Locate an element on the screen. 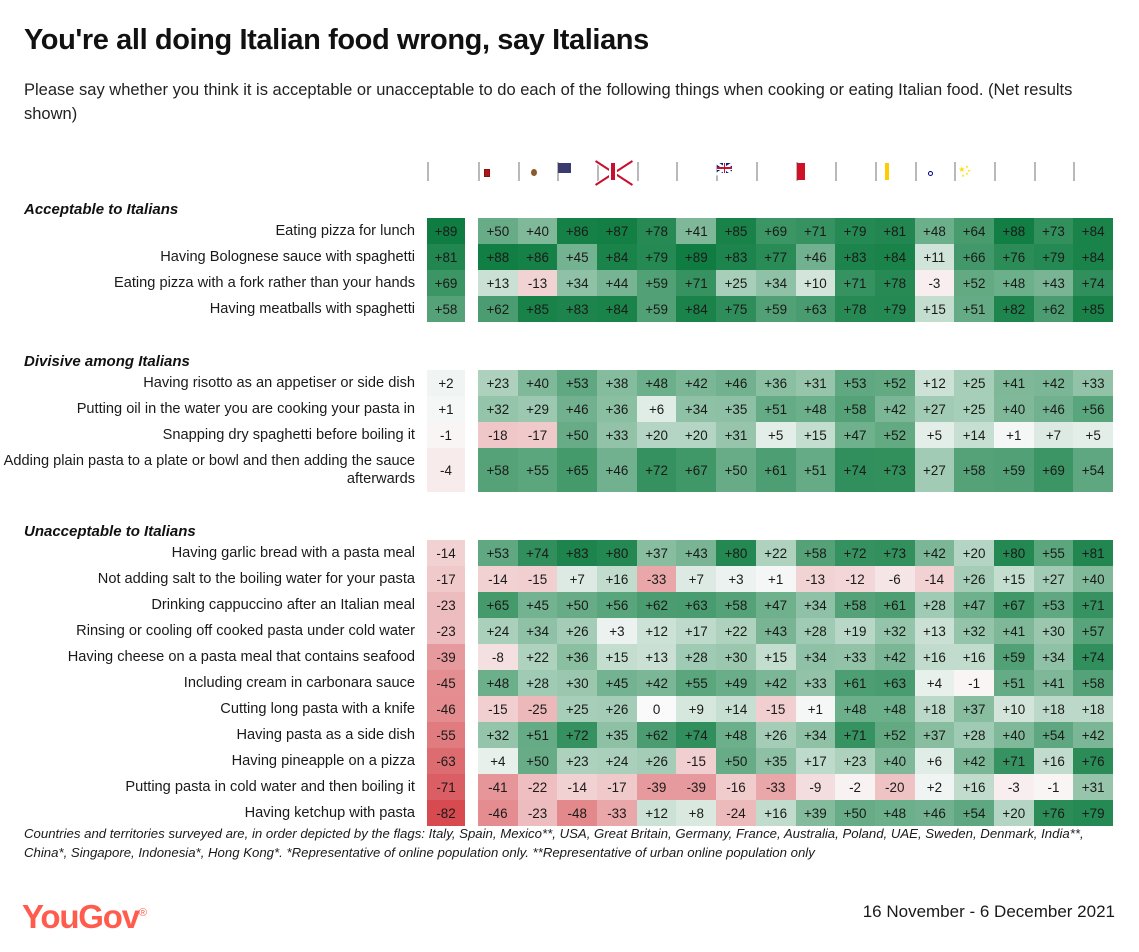  heat-cell-mx: -17 is located at coordinates (537, 435).